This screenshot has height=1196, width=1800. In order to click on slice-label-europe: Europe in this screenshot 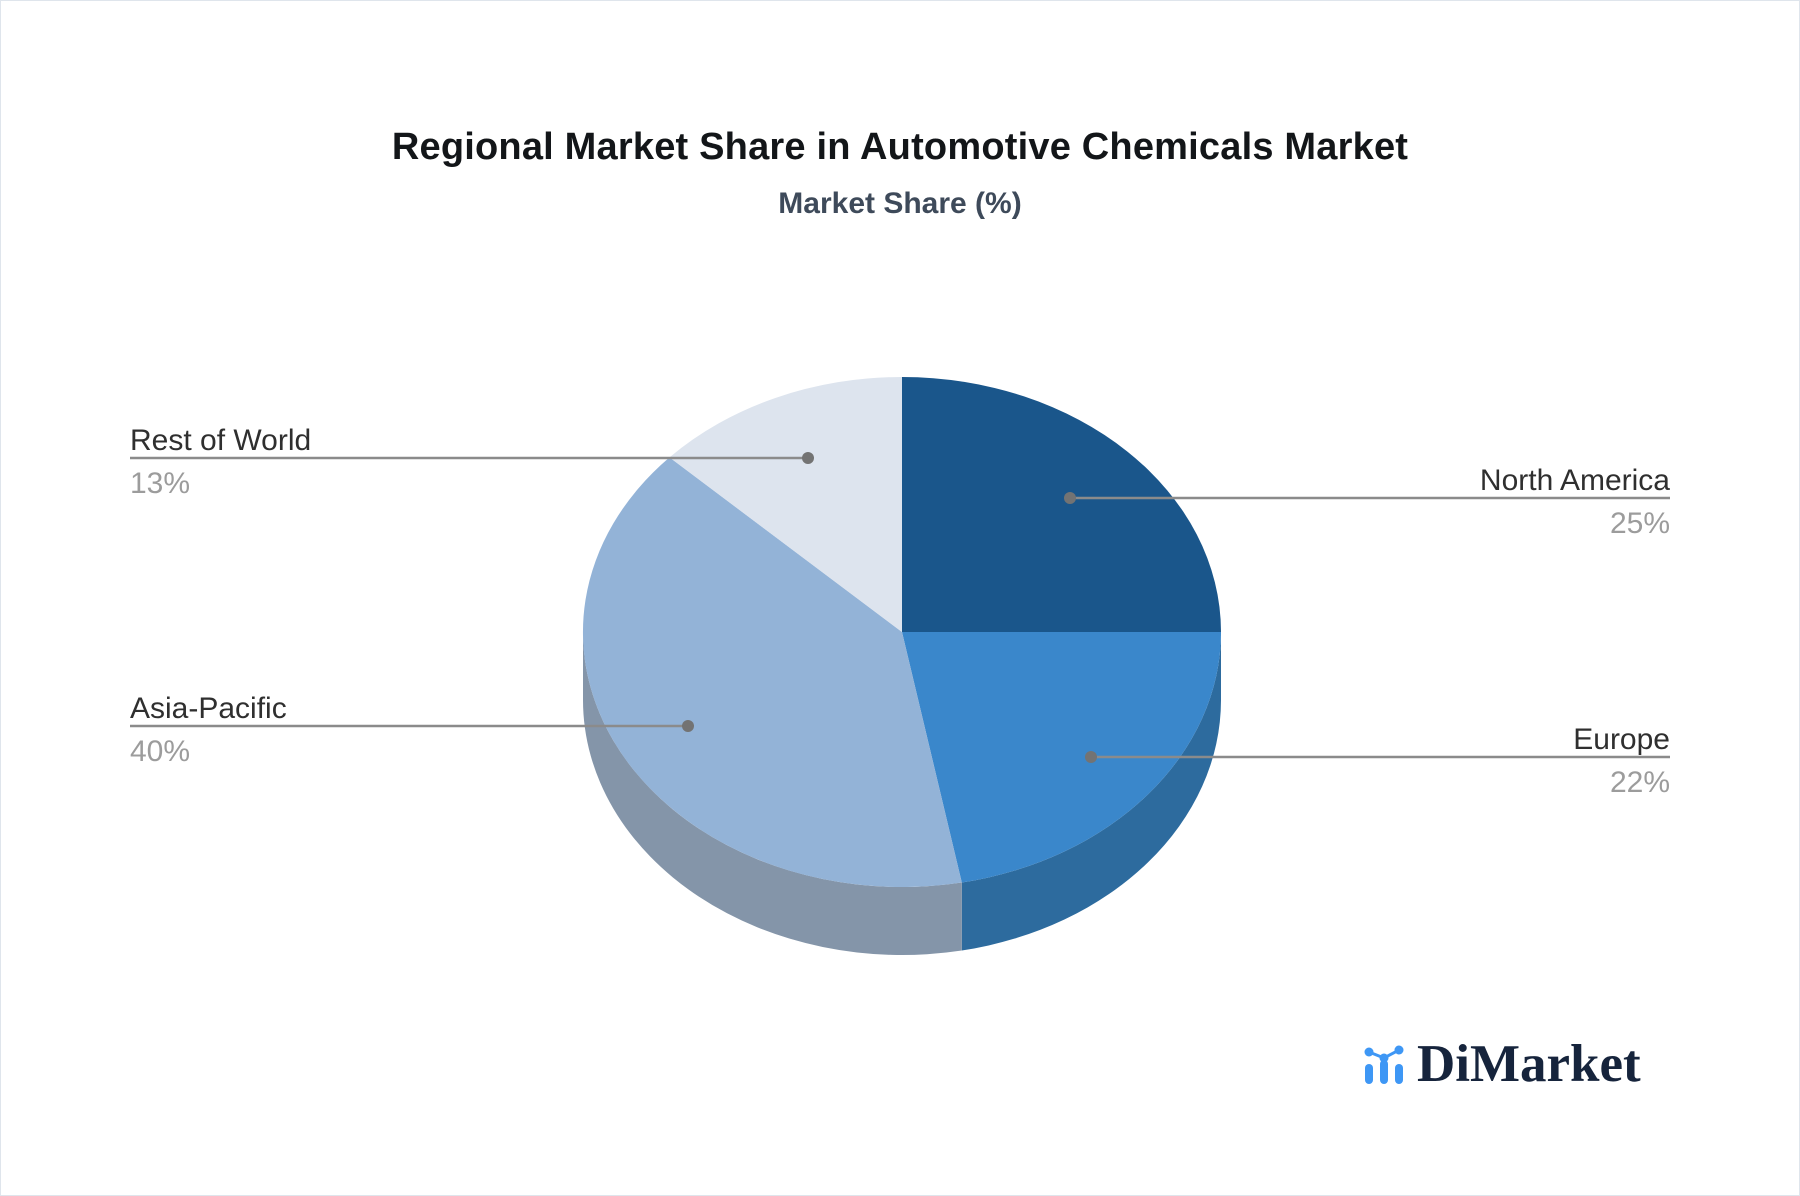, I will do `click(1621, 739)`.